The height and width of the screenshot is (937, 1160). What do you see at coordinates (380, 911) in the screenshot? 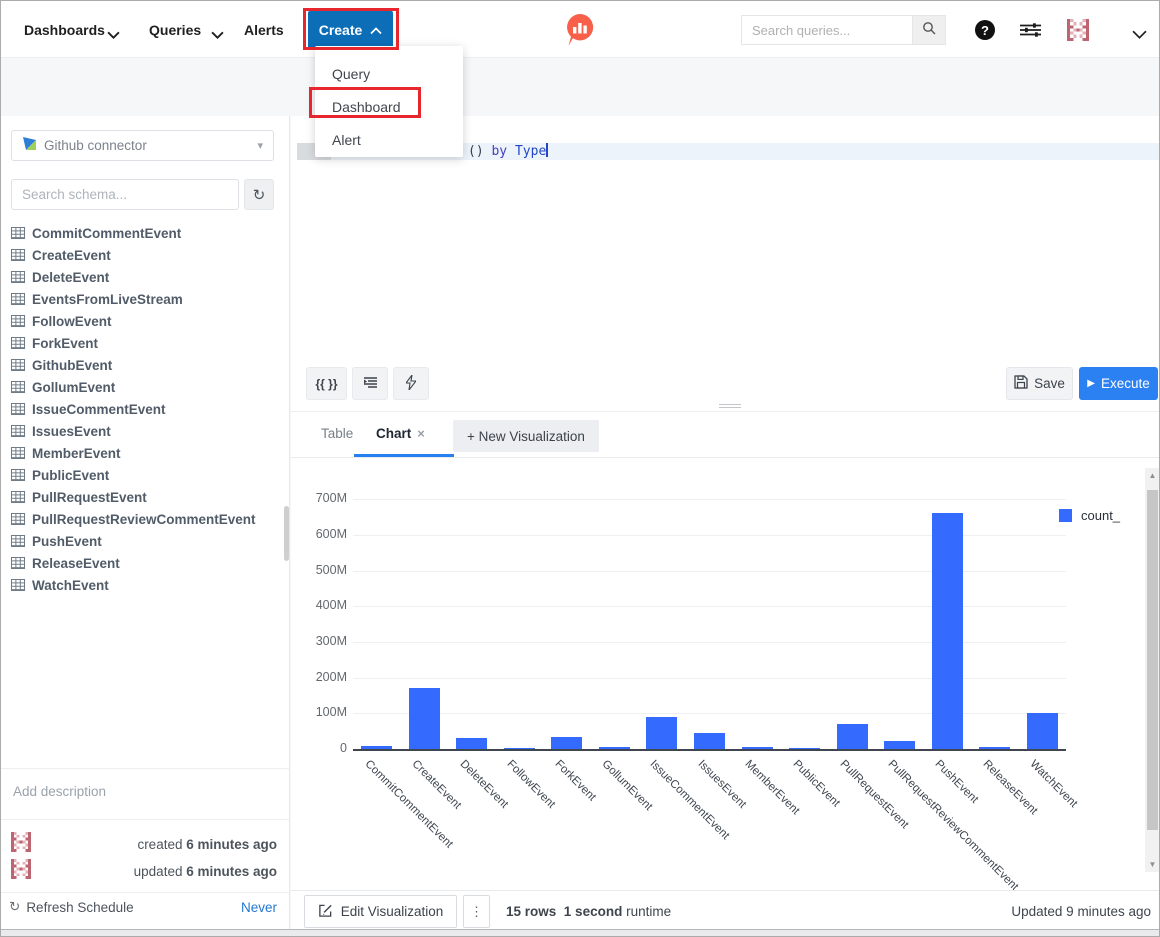
I see `edit-visualization-button: Edit Visualization` at bounding box center [380, 911].